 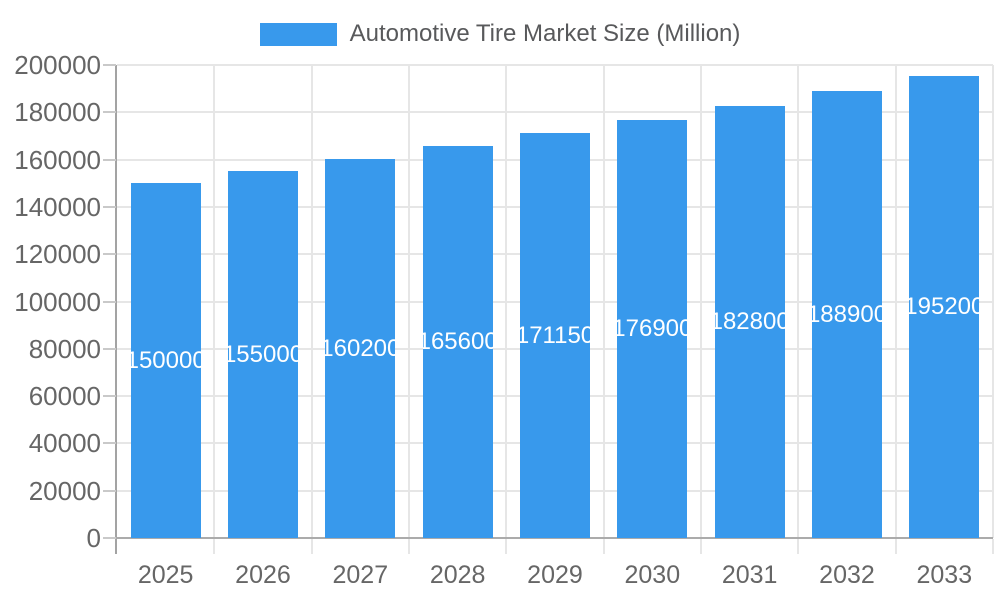 What do you see at coordinates (457, 575) in the screenshot?
I see `x-tick-label: 2028` at bounding box center [457, 575].